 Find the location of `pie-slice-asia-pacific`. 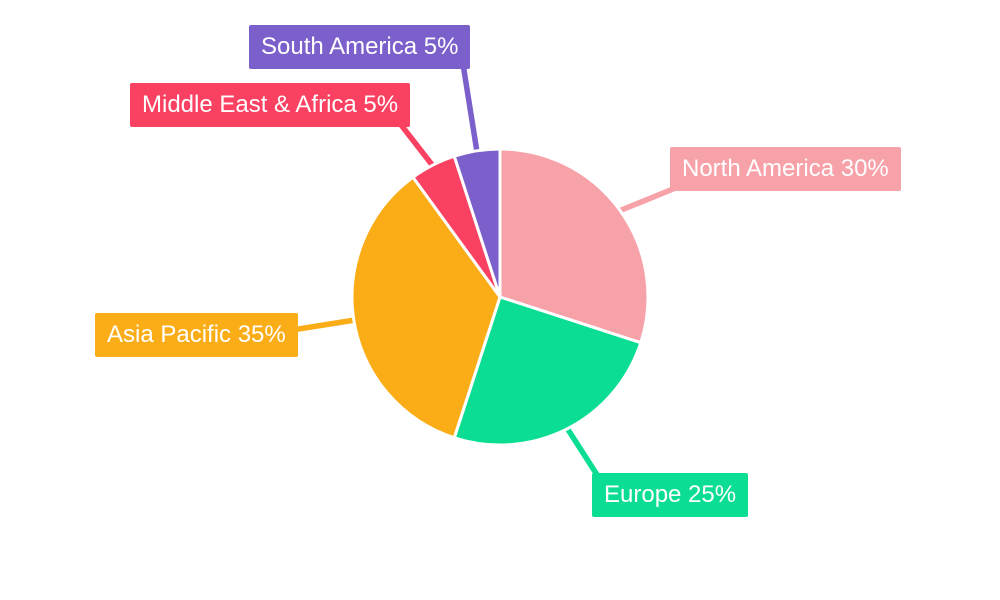

pie-slice-asia-pacific is located at coordinates (426, 307).